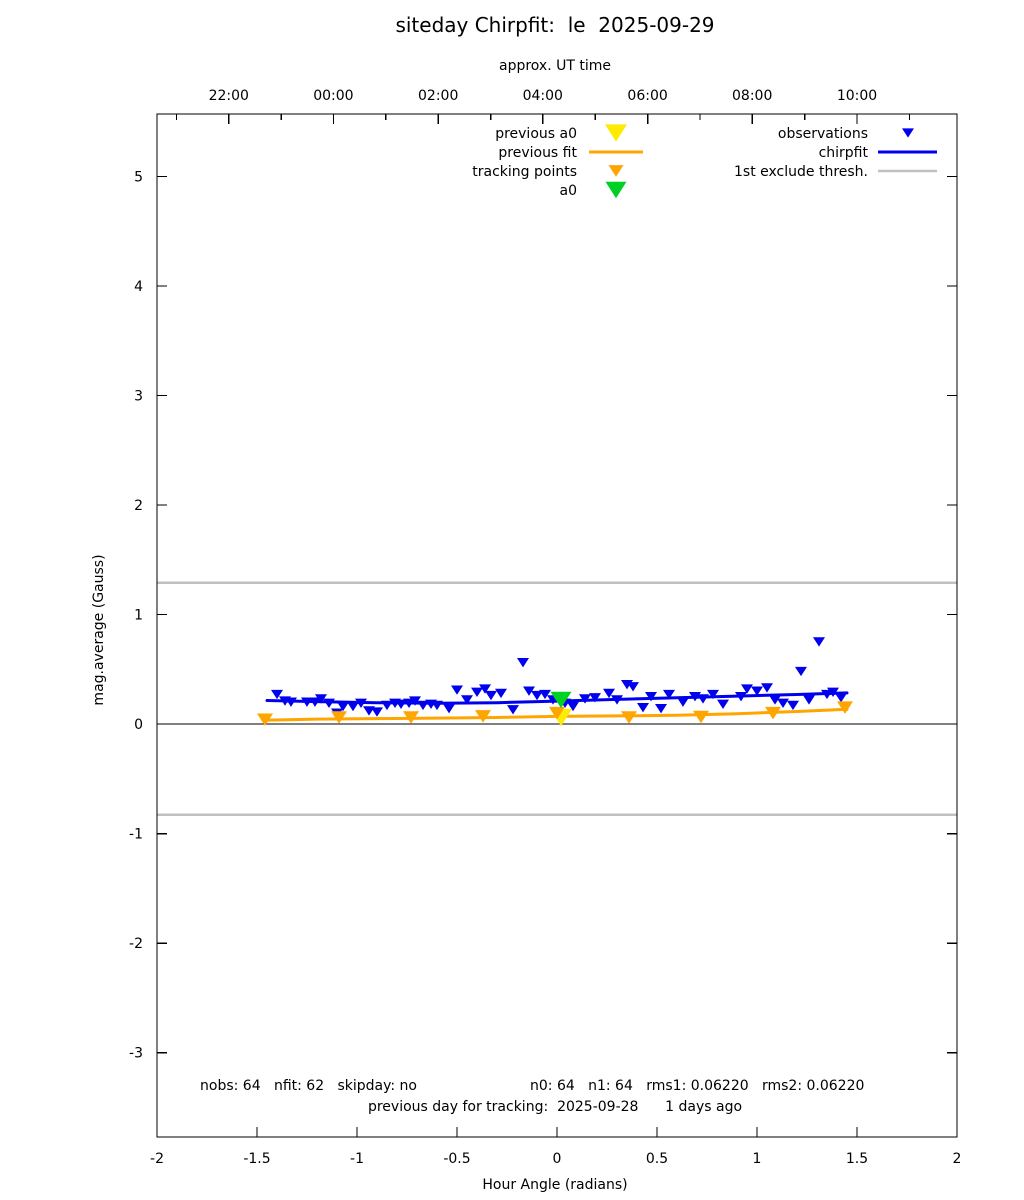 The width and height of the screenshot is (1024, 1200). What do you see at coordinates (438, 96) in the screenshot?
I see `ut-tick-label: 02:00` at bounding box center [438, 96].